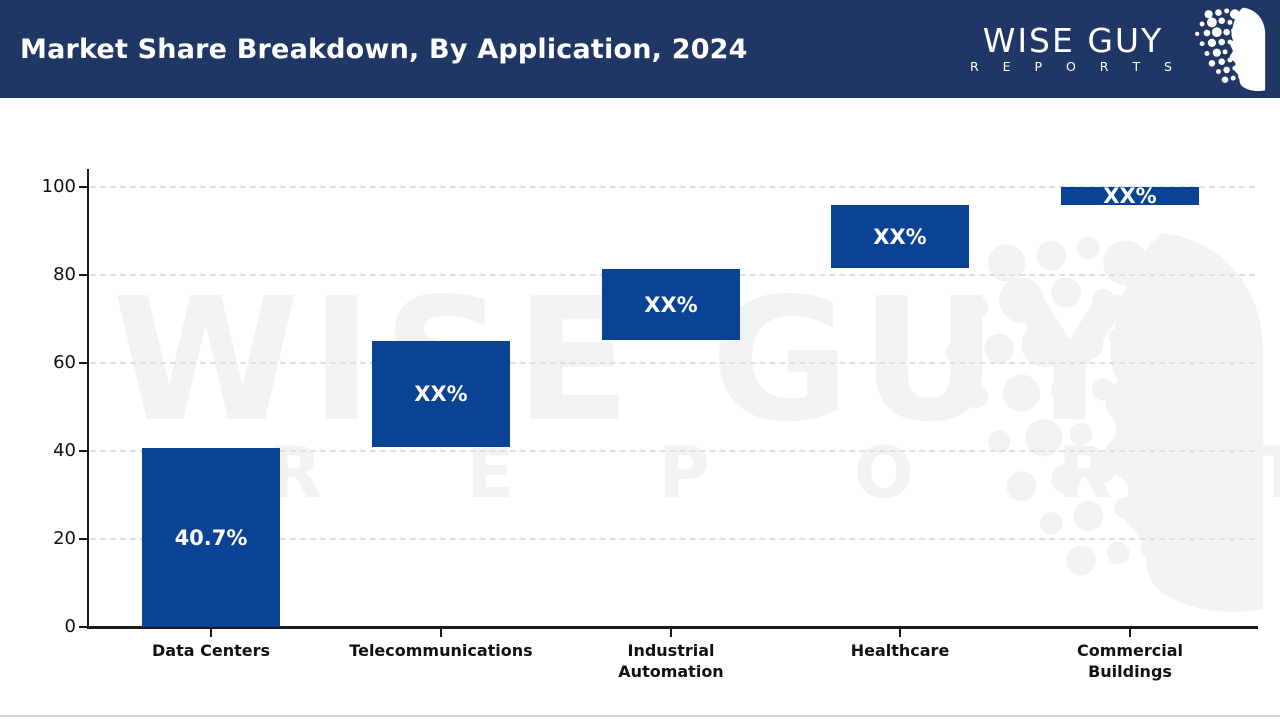  Describe the element at coordinates (1130, 633) in the screenshot. I see `x-tick-mark-commercial-buildings` at that location.